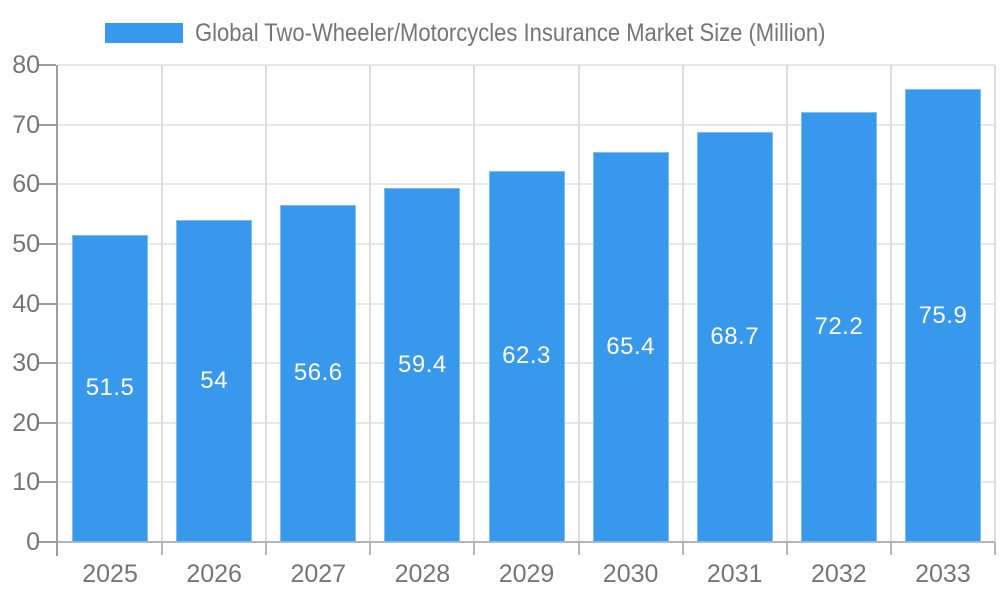  Describe the element at coordinates (26, 303) in the screenshot. I see `y-axis-label: 40` at that location.